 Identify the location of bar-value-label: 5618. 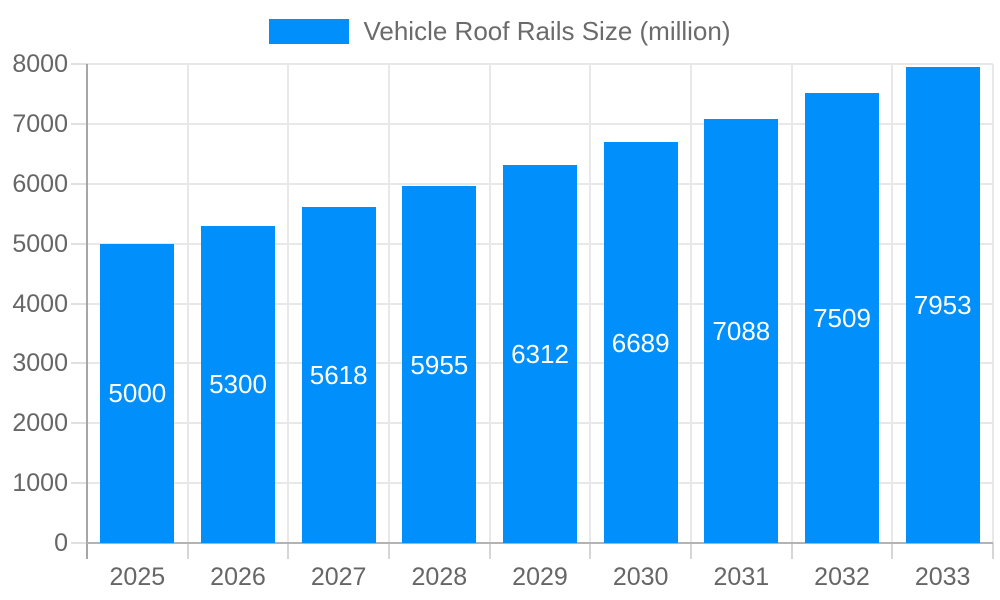
(338, 374).